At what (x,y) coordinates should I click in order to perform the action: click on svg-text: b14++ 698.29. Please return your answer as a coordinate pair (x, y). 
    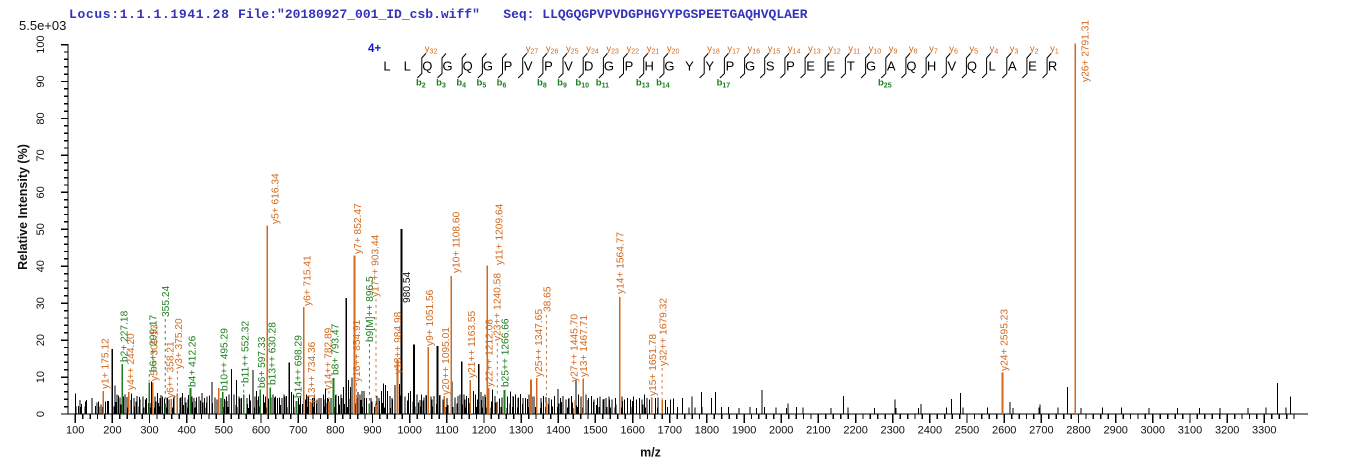
    Looking at the image, I should click on (298, 366).